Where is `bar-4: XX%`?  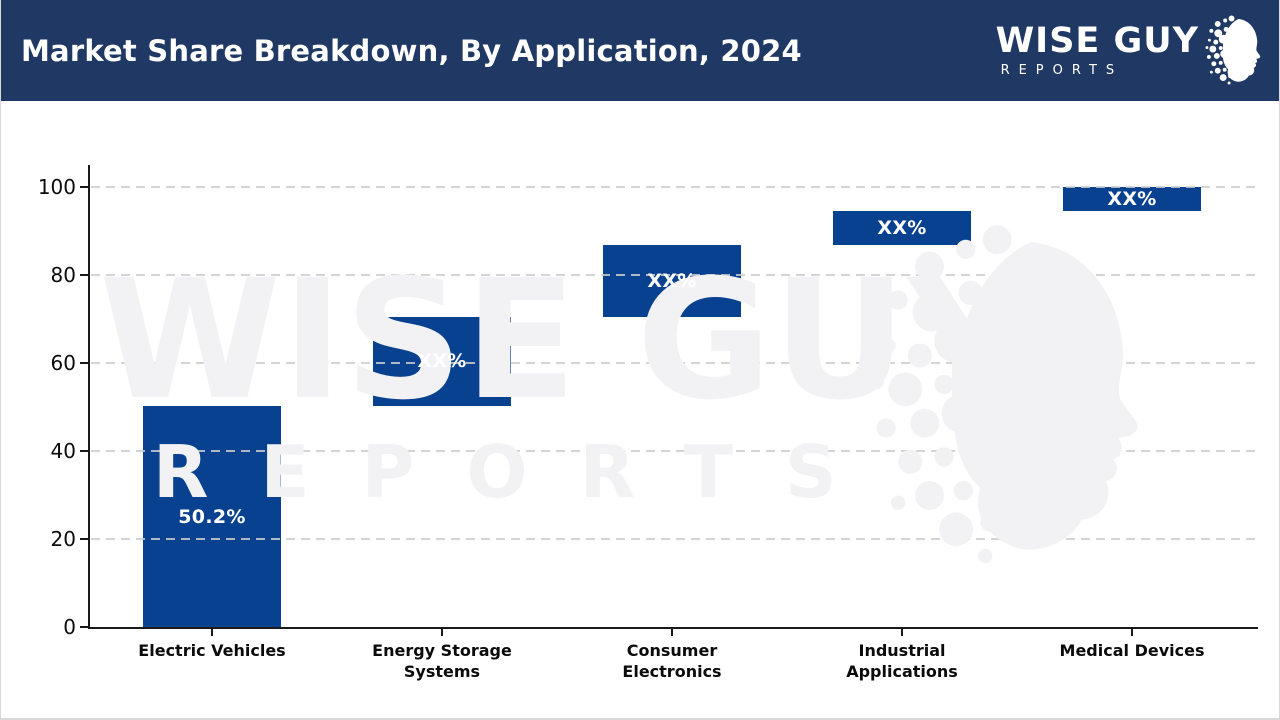
bar-4: XX% is located at coordinates (902, 228).